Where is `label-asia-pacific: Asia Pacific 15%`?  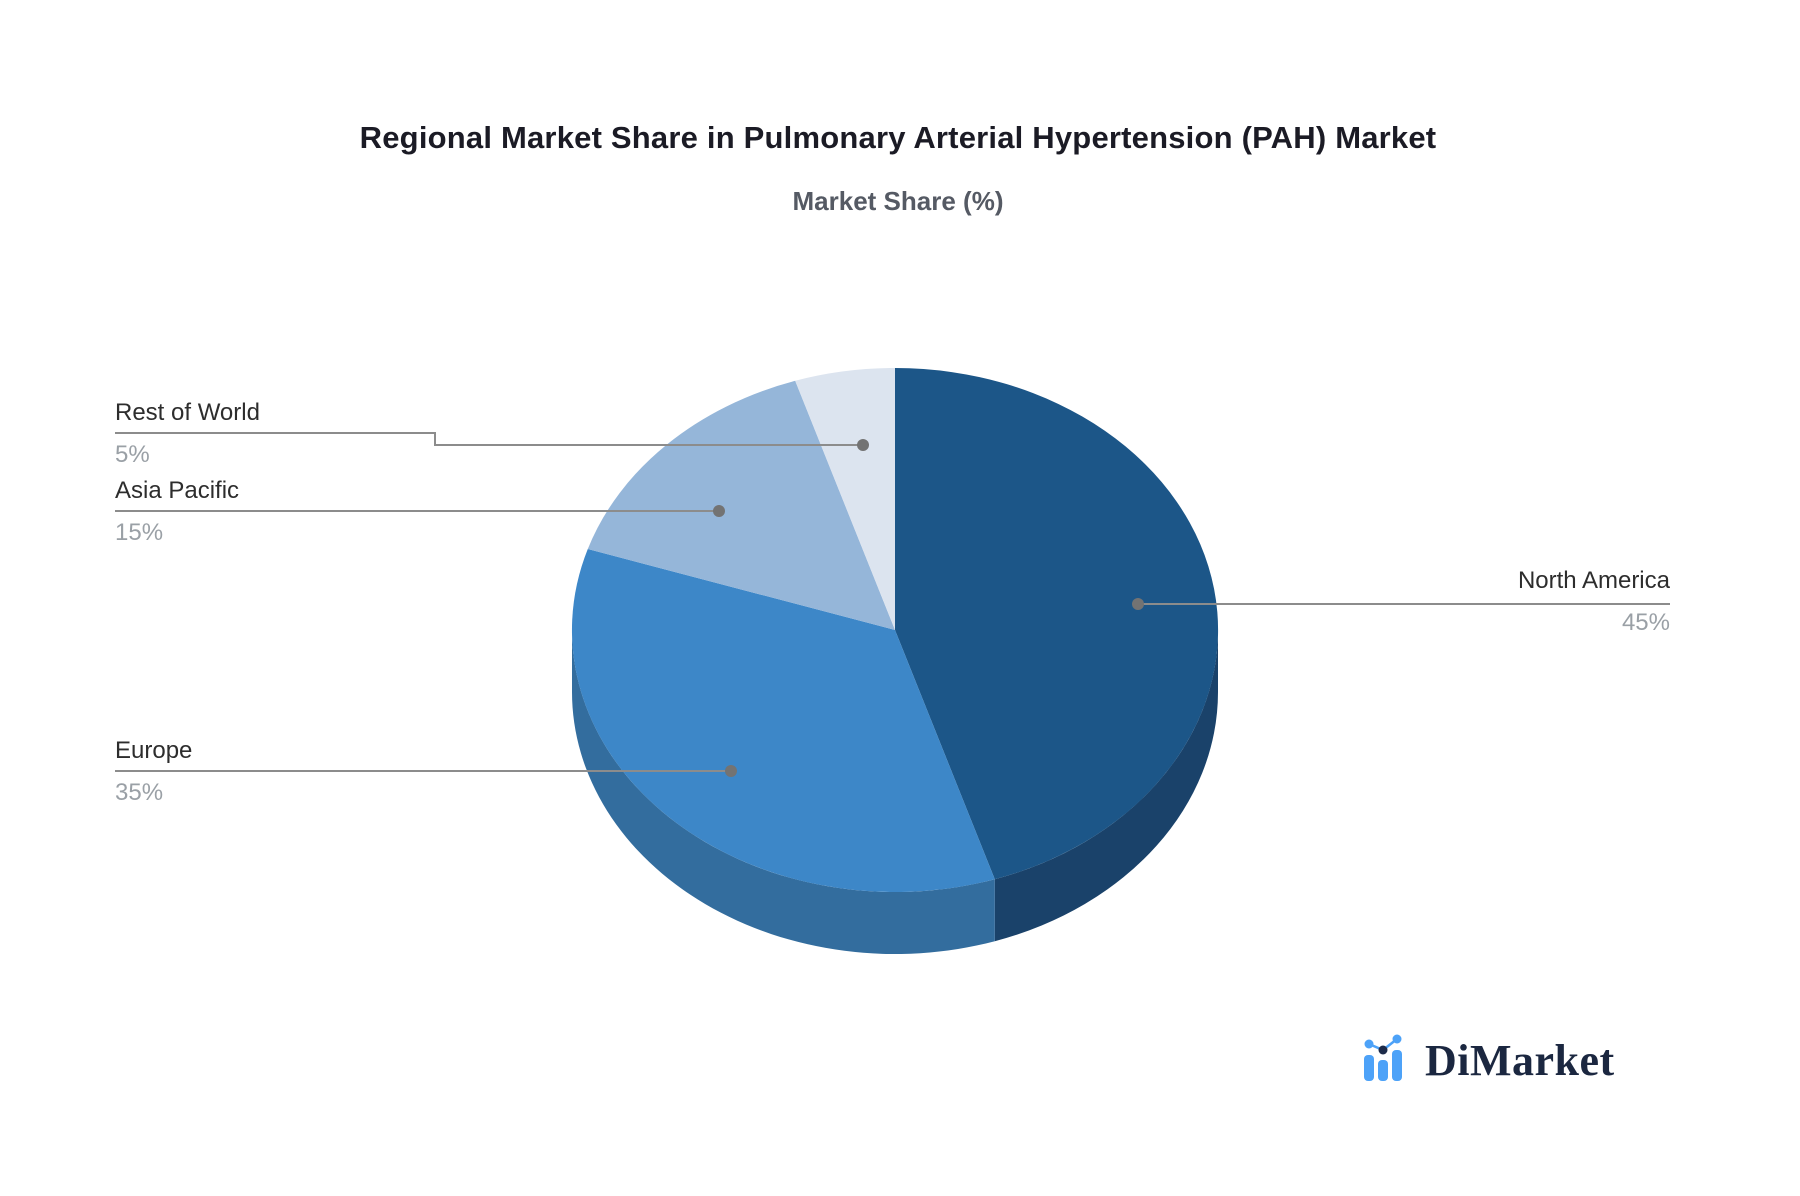
label-asia-pacific: Asia Pacific 15% is located at coordinates (177, 512).